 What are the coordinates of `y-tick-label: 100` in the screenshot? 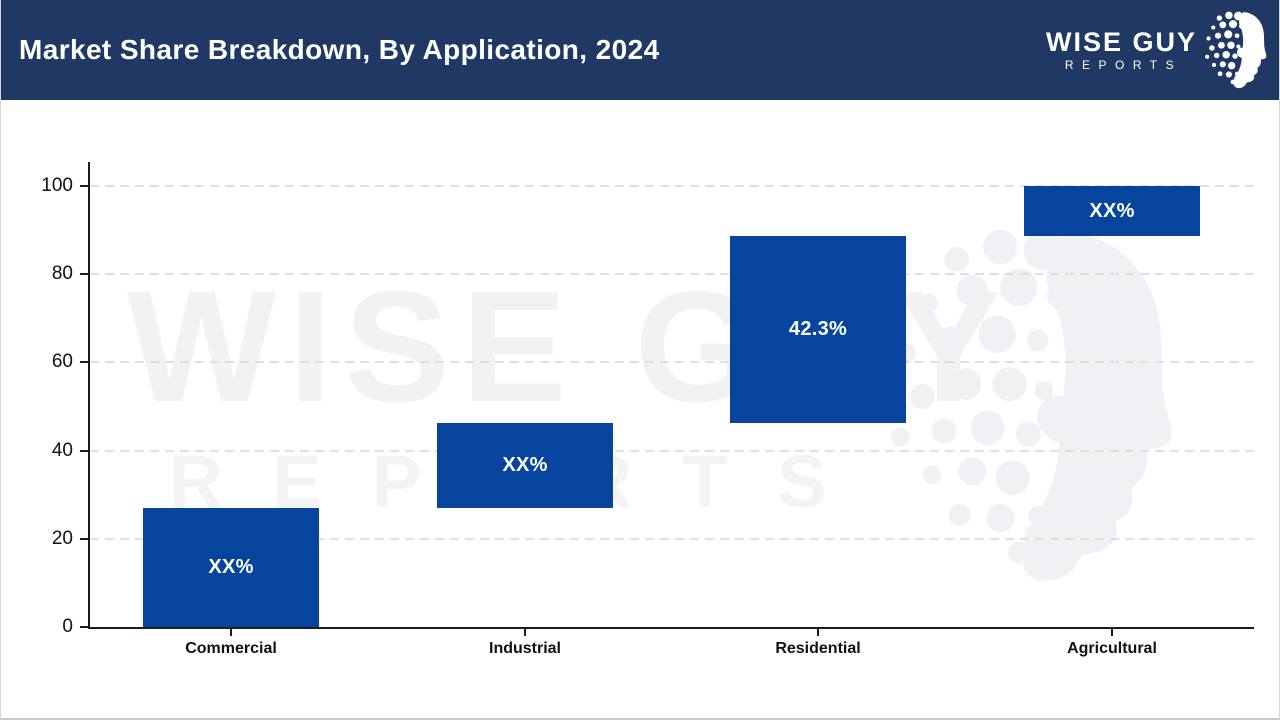 It's located at (57, 185).